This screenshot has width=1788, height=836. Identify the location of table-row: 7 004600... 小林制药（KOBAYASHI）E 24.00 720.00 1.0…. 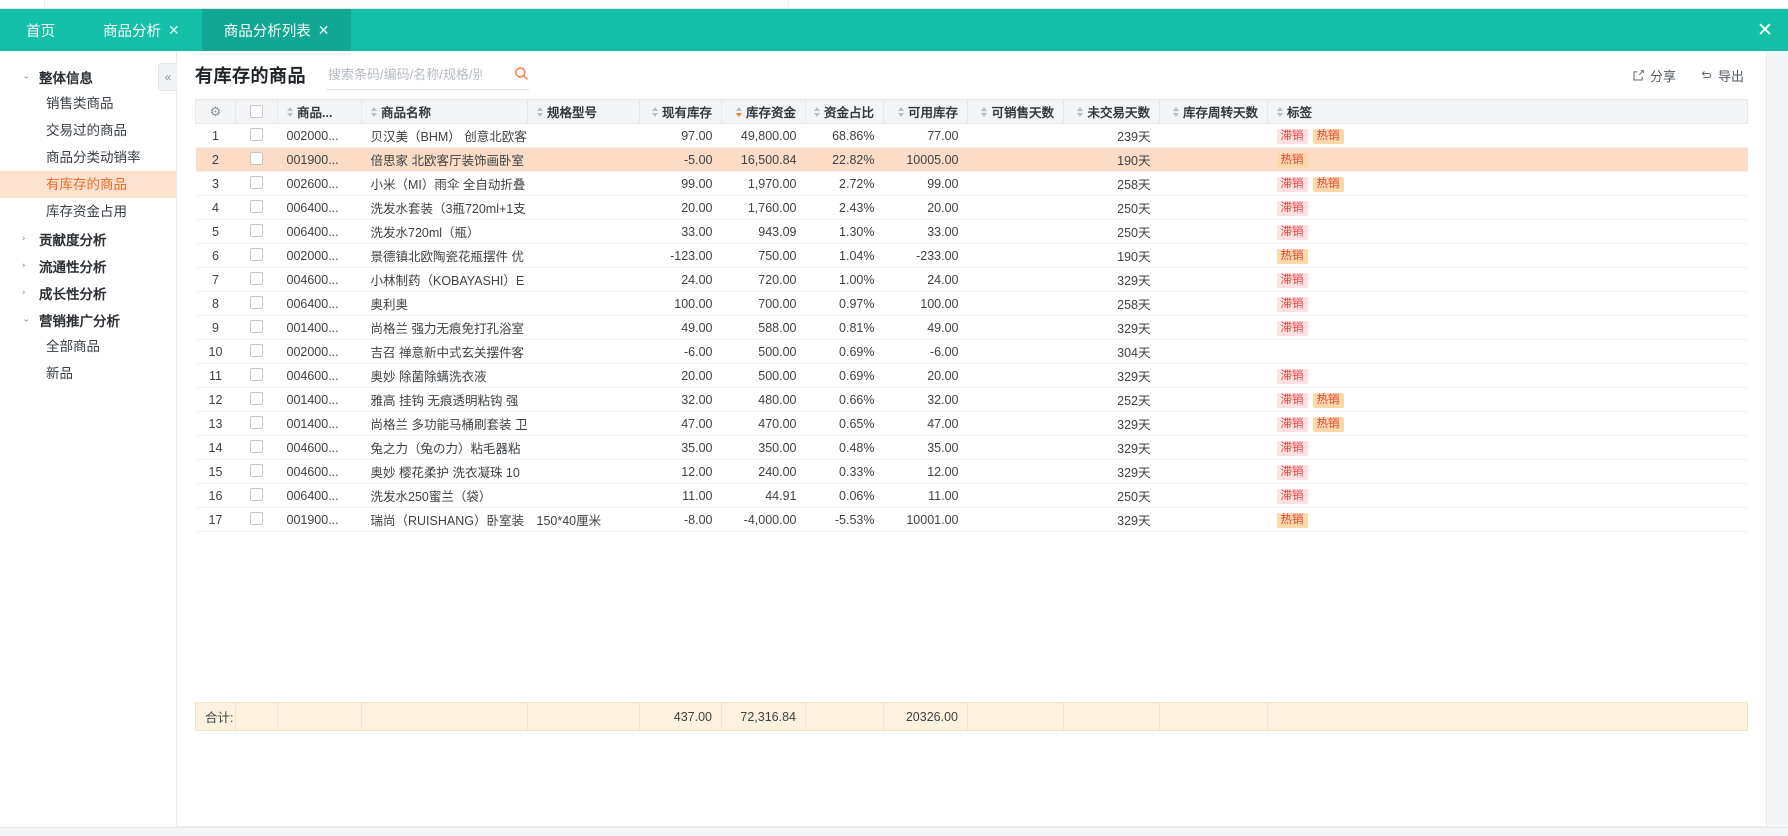
(971, 279).